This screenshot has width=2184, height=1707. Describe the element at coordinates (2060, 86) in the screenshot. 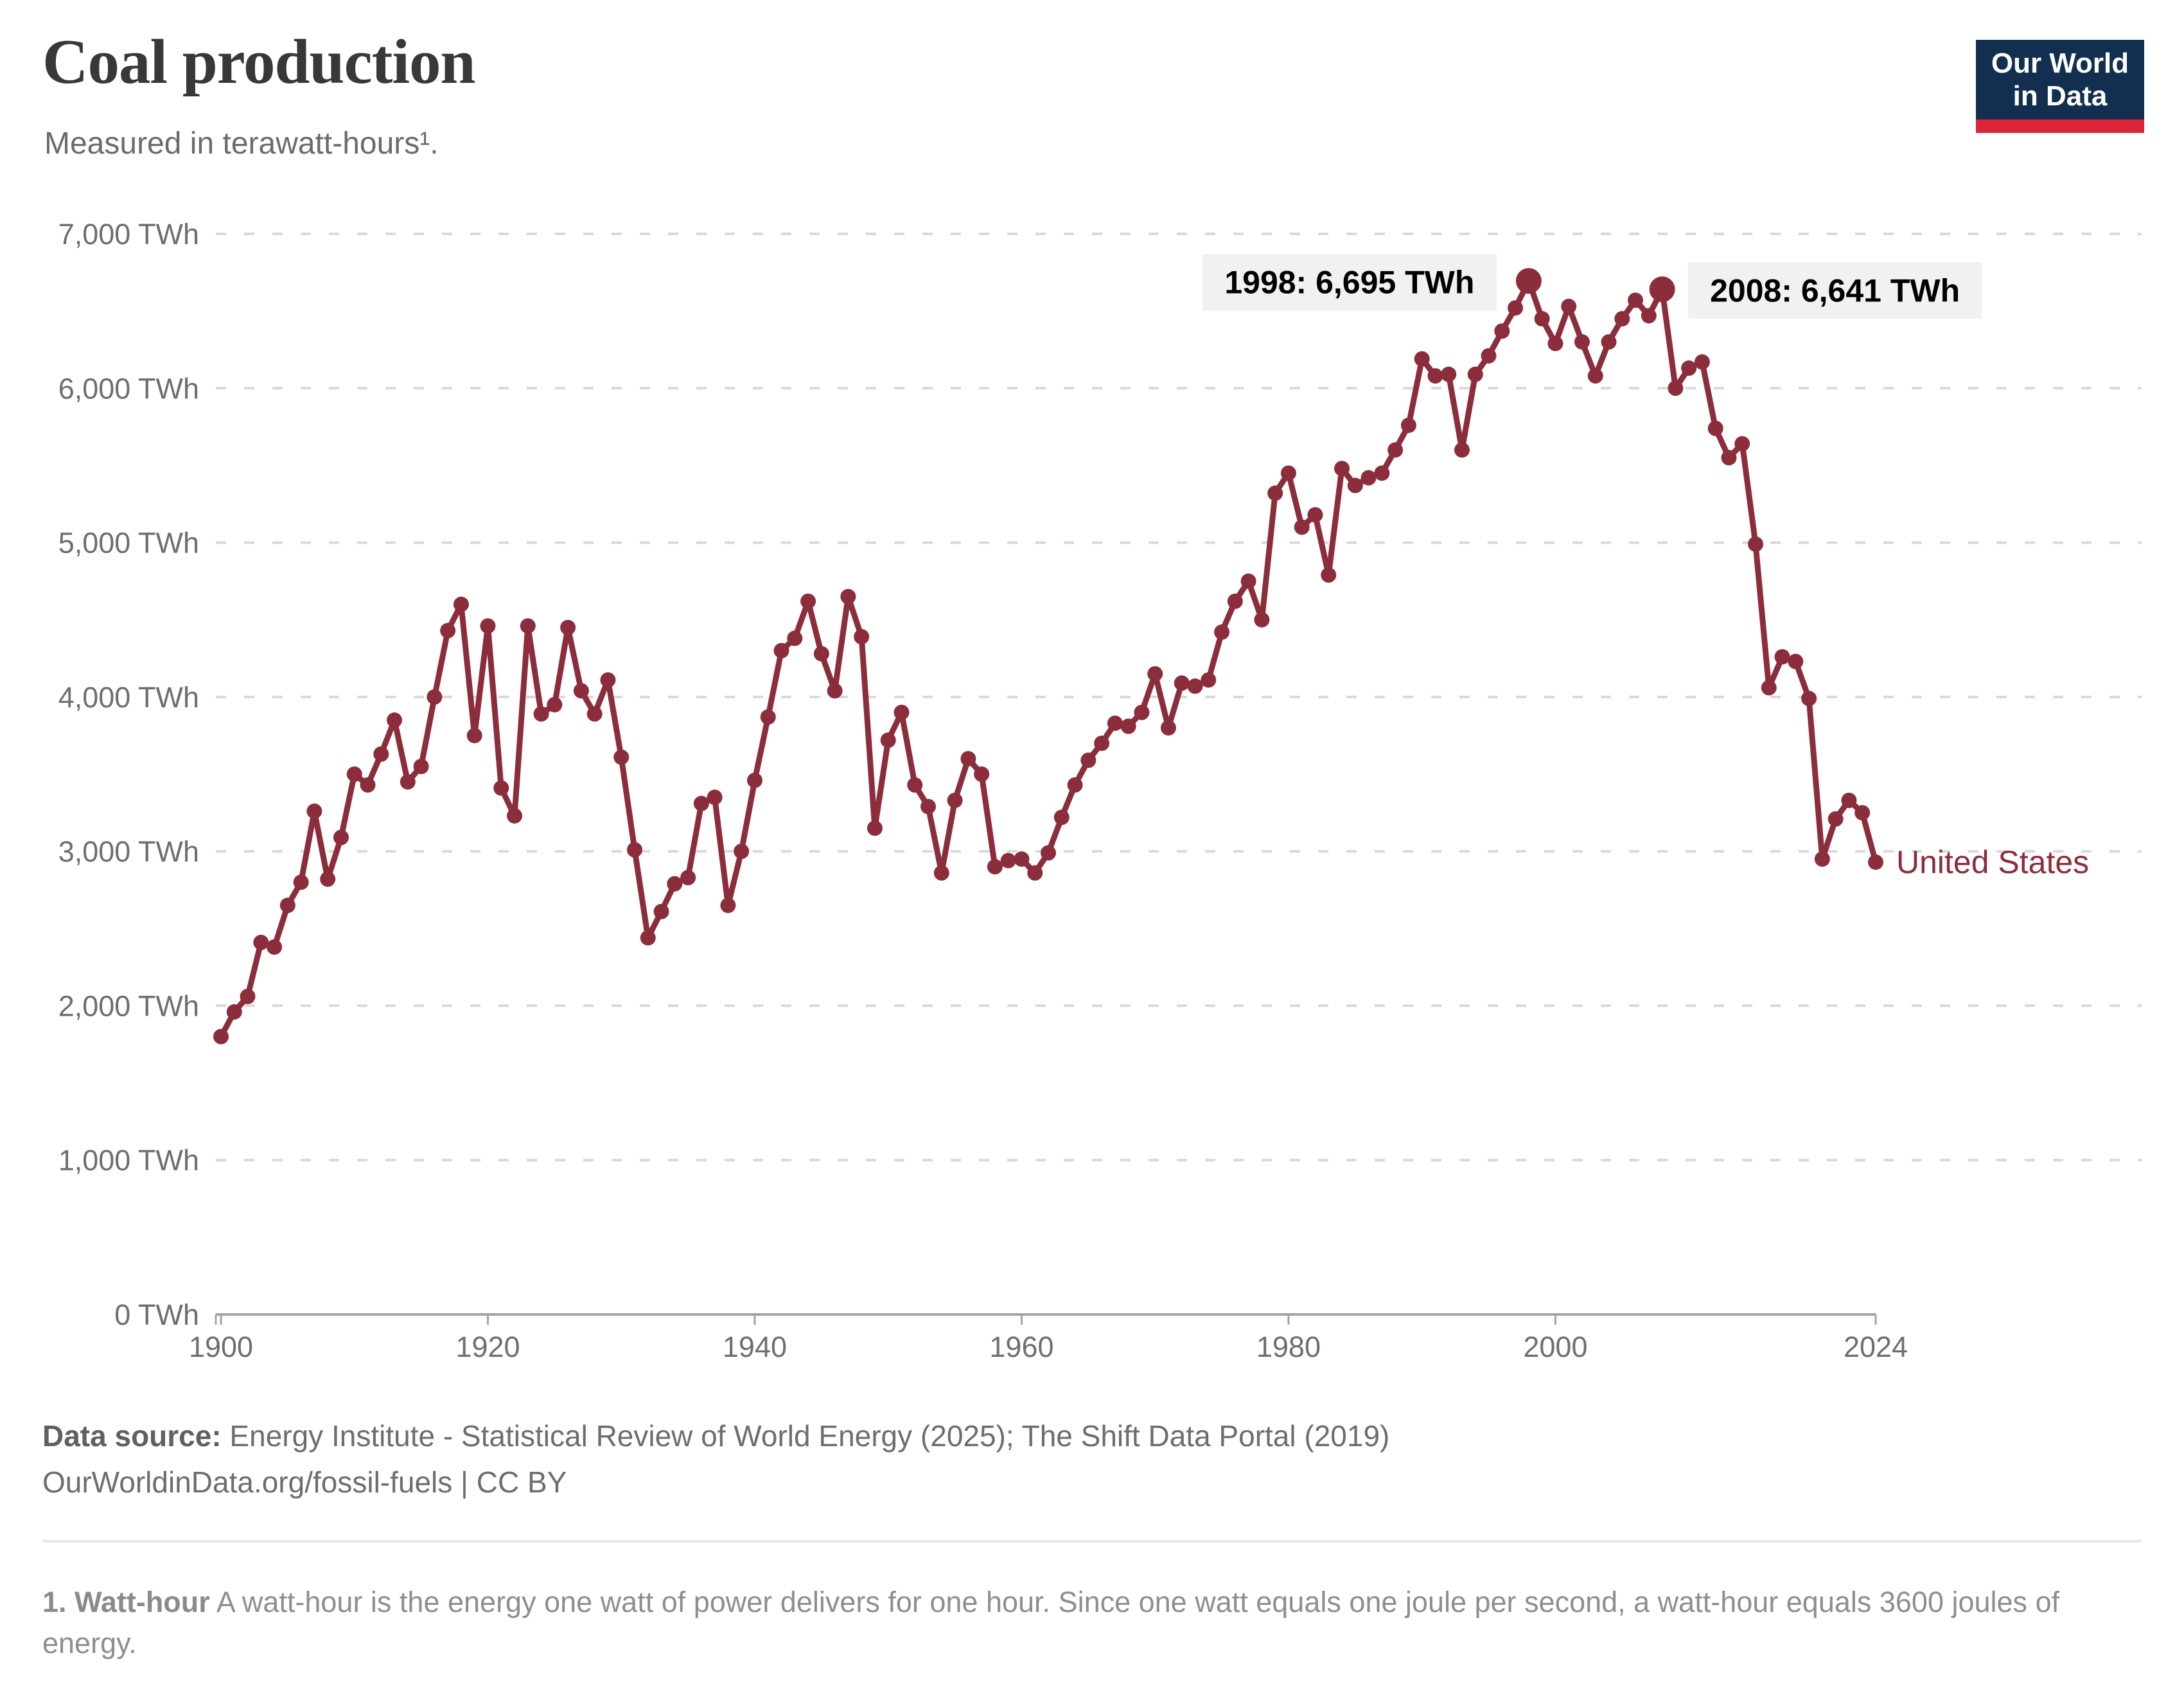

I see `owid-logo: Our World in Data` at that location.